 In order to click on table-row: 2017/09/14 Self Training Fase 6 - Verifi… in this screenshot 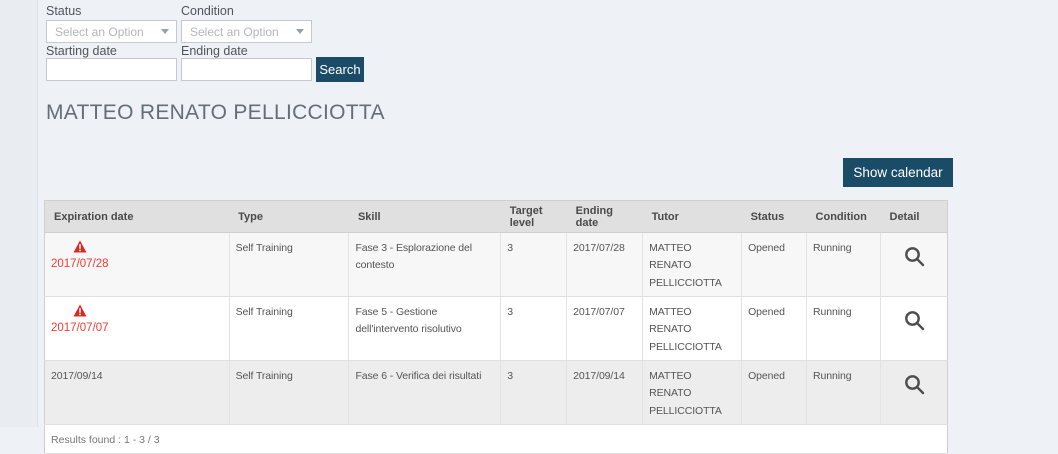, I will do `click(496, 392)`.